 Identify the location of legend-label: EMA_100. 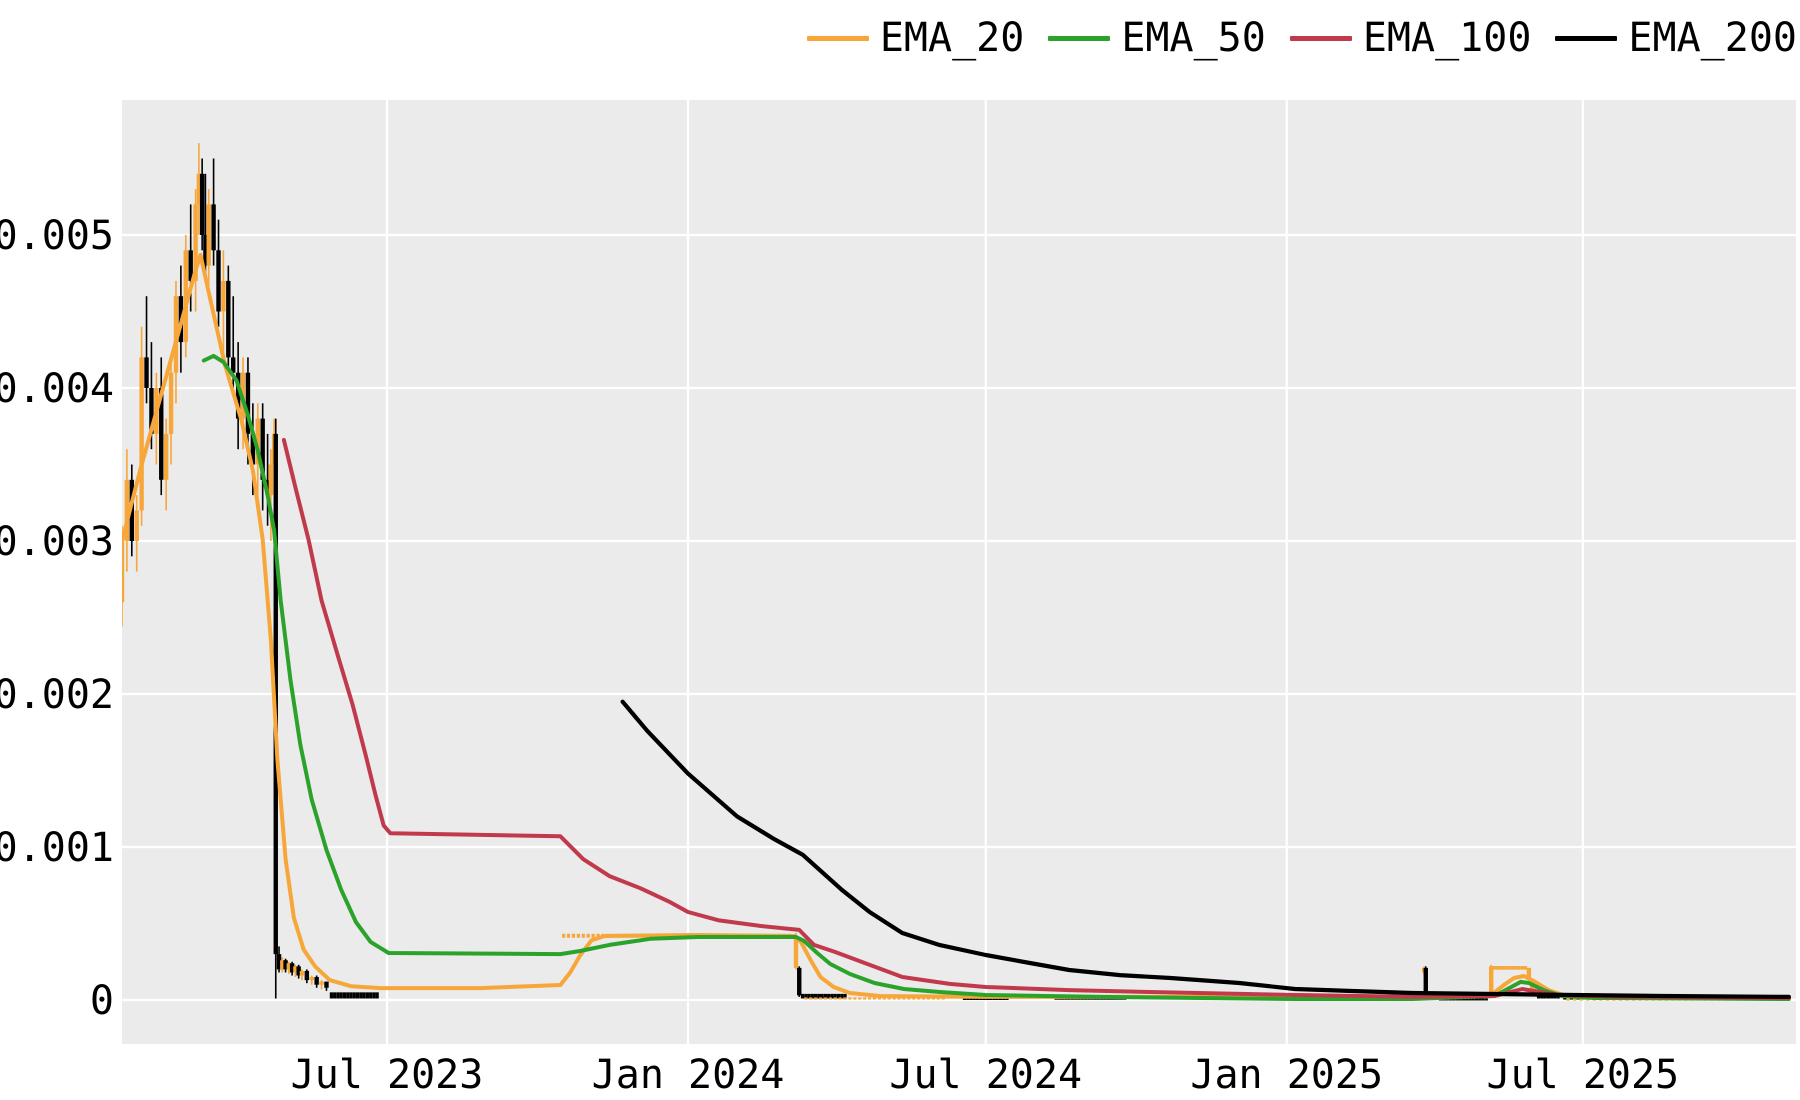
(1447, 38).